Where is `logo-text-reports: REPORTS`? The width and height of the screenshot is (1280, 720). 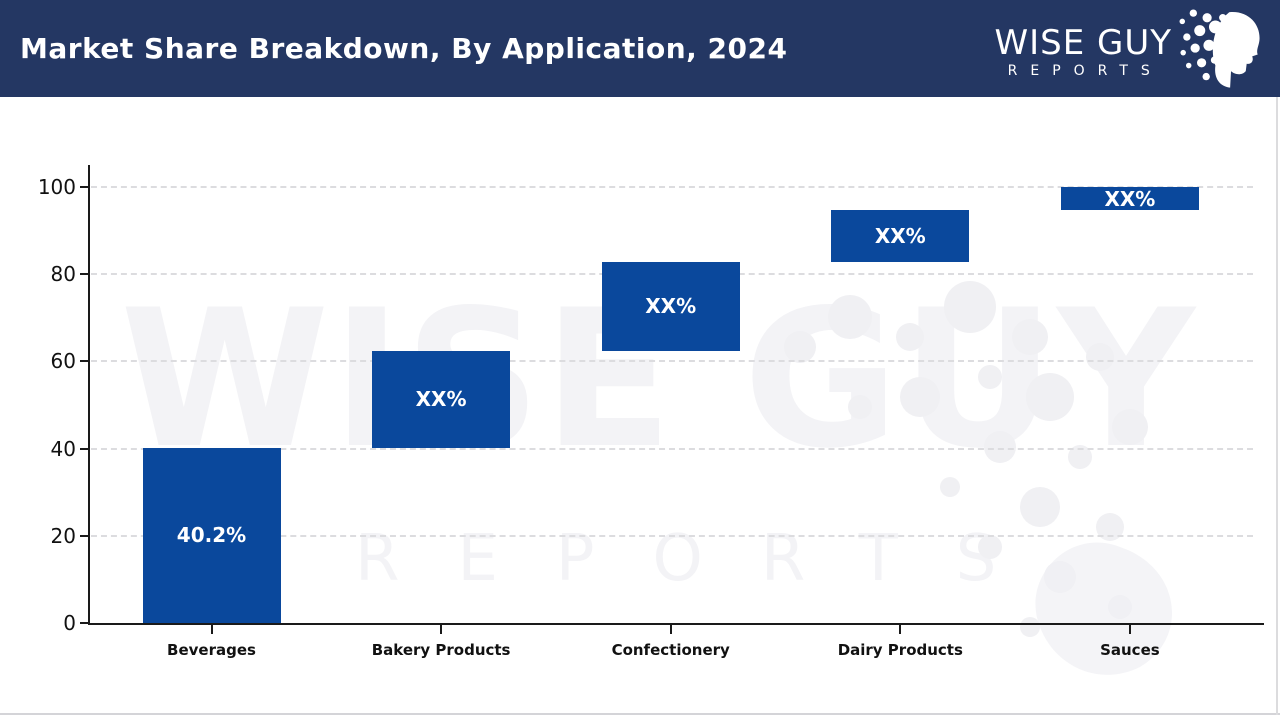
logo-text-reports: REPORTS is located at coordinates (1085, 71).